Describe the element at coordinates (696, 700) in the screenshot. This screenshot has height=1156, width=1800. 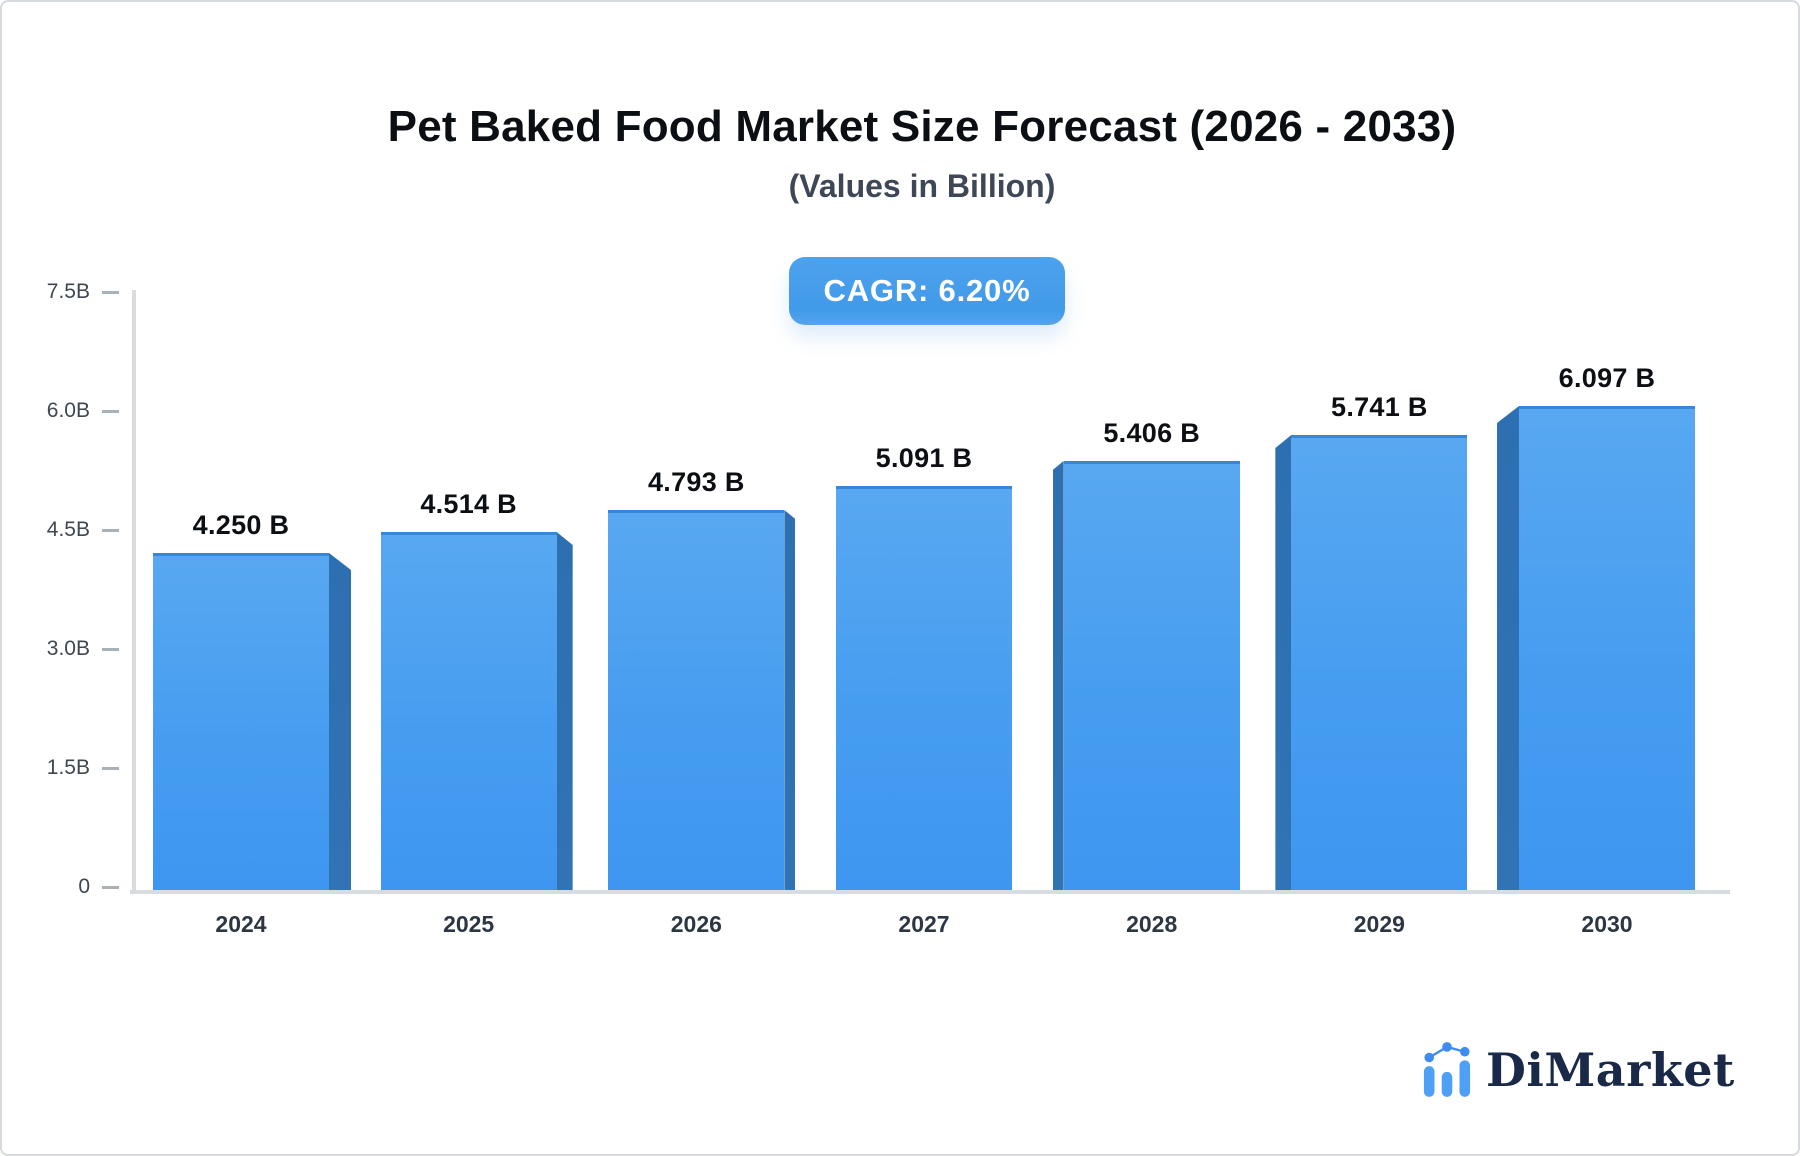
I see `bar-2026` at that location.